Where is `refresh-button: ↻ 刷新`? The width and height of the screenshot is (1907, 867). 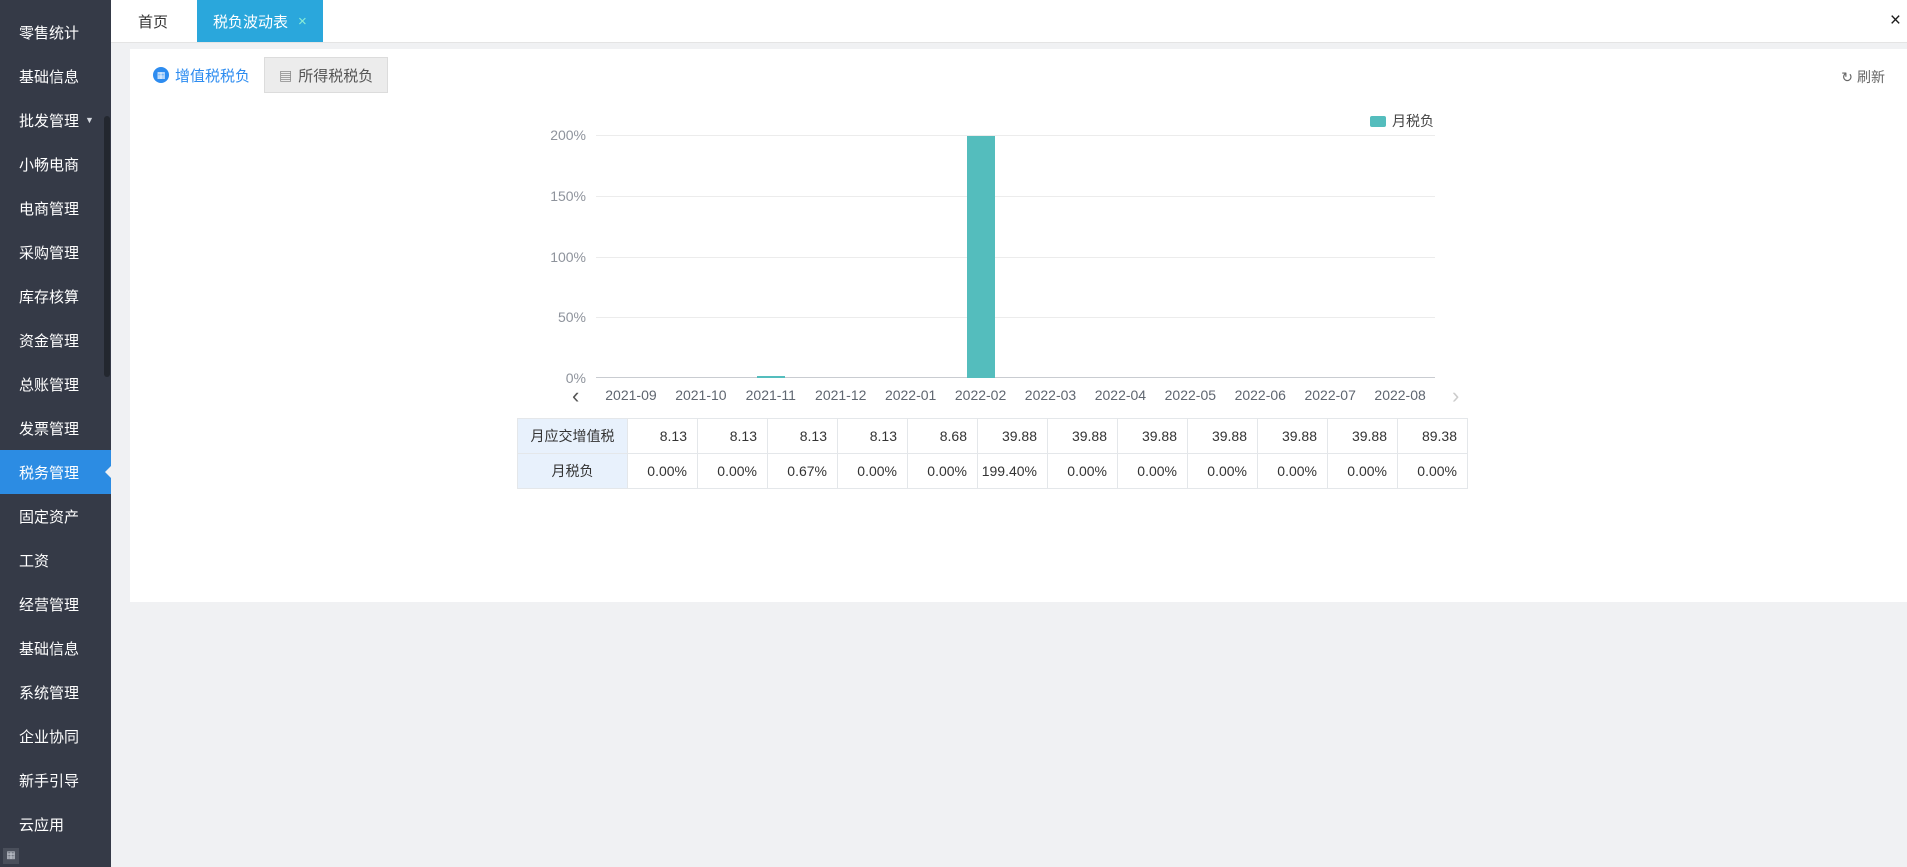 refresh-button: ↻ 刷新 is located at coordinates (1863, 77).